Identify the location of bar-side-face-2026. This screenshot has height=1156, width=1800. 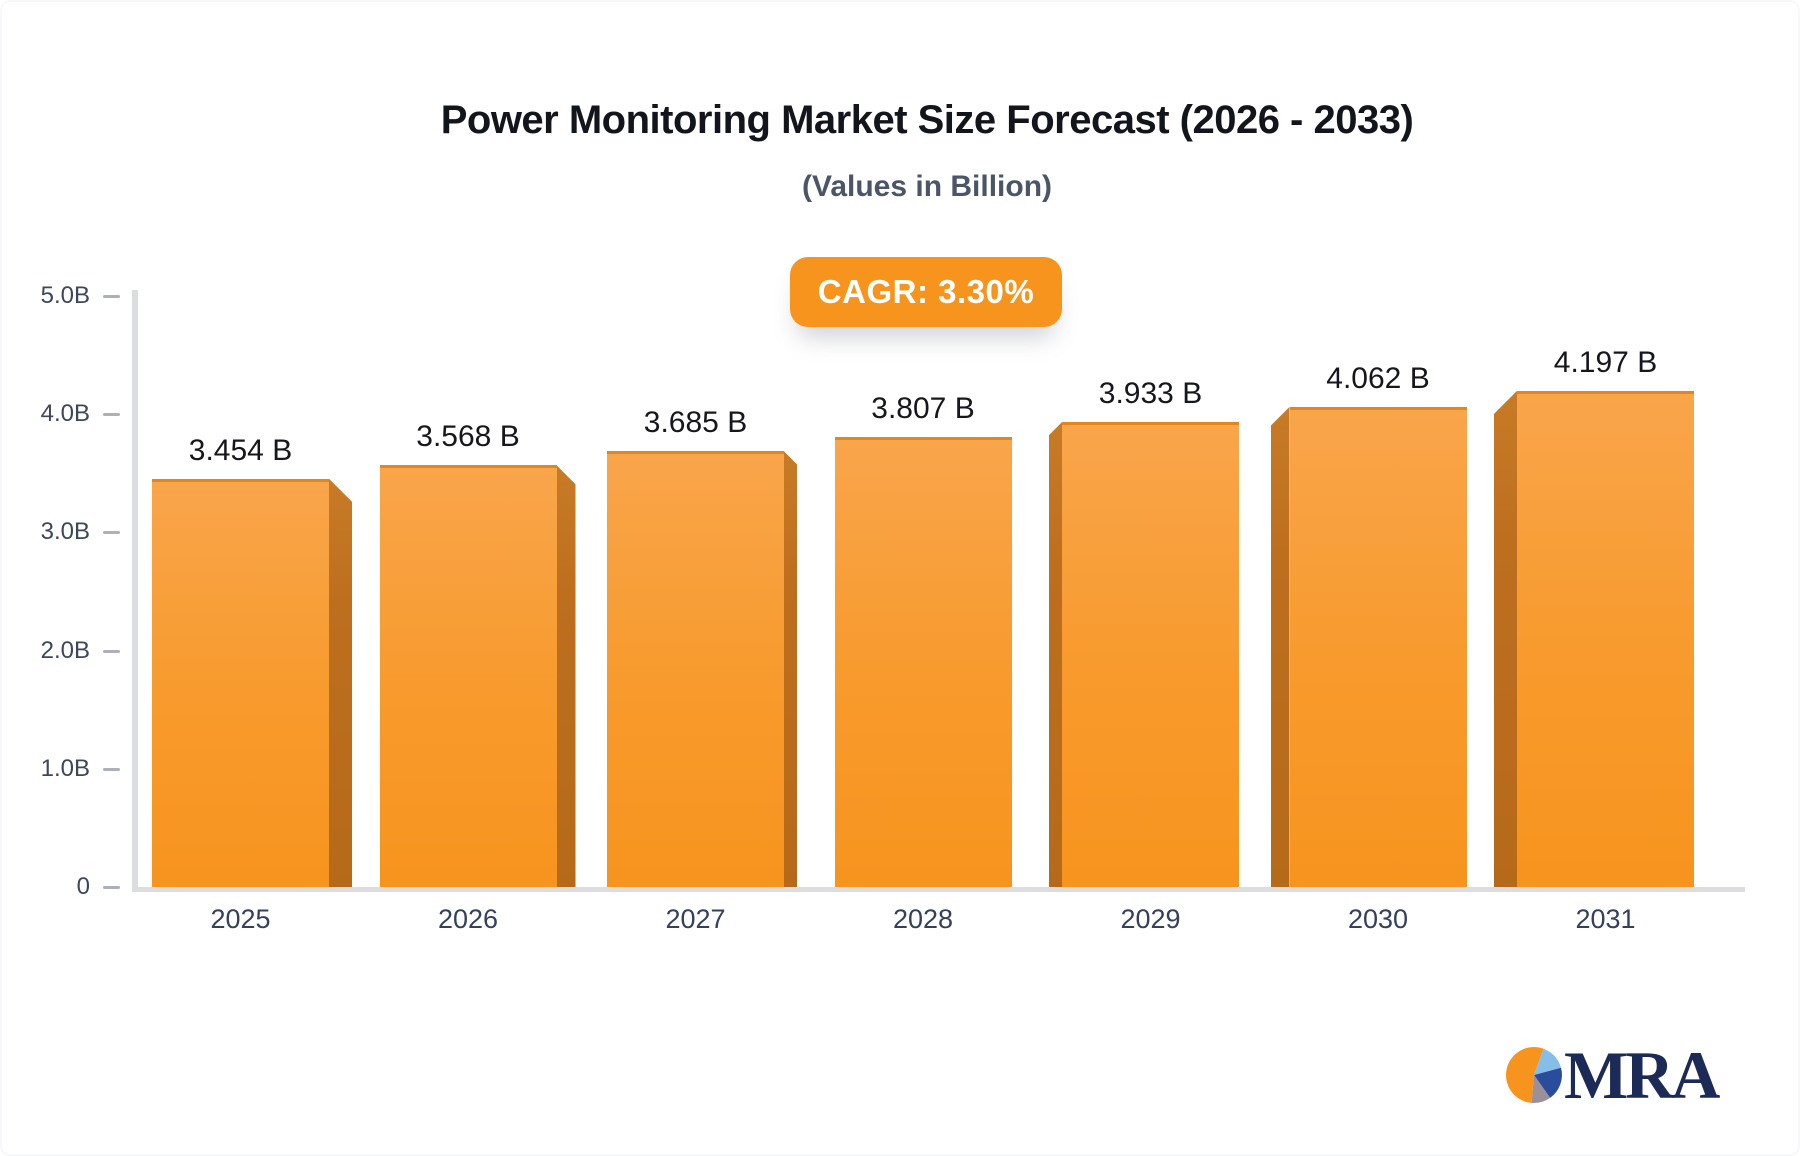
(566, 676).